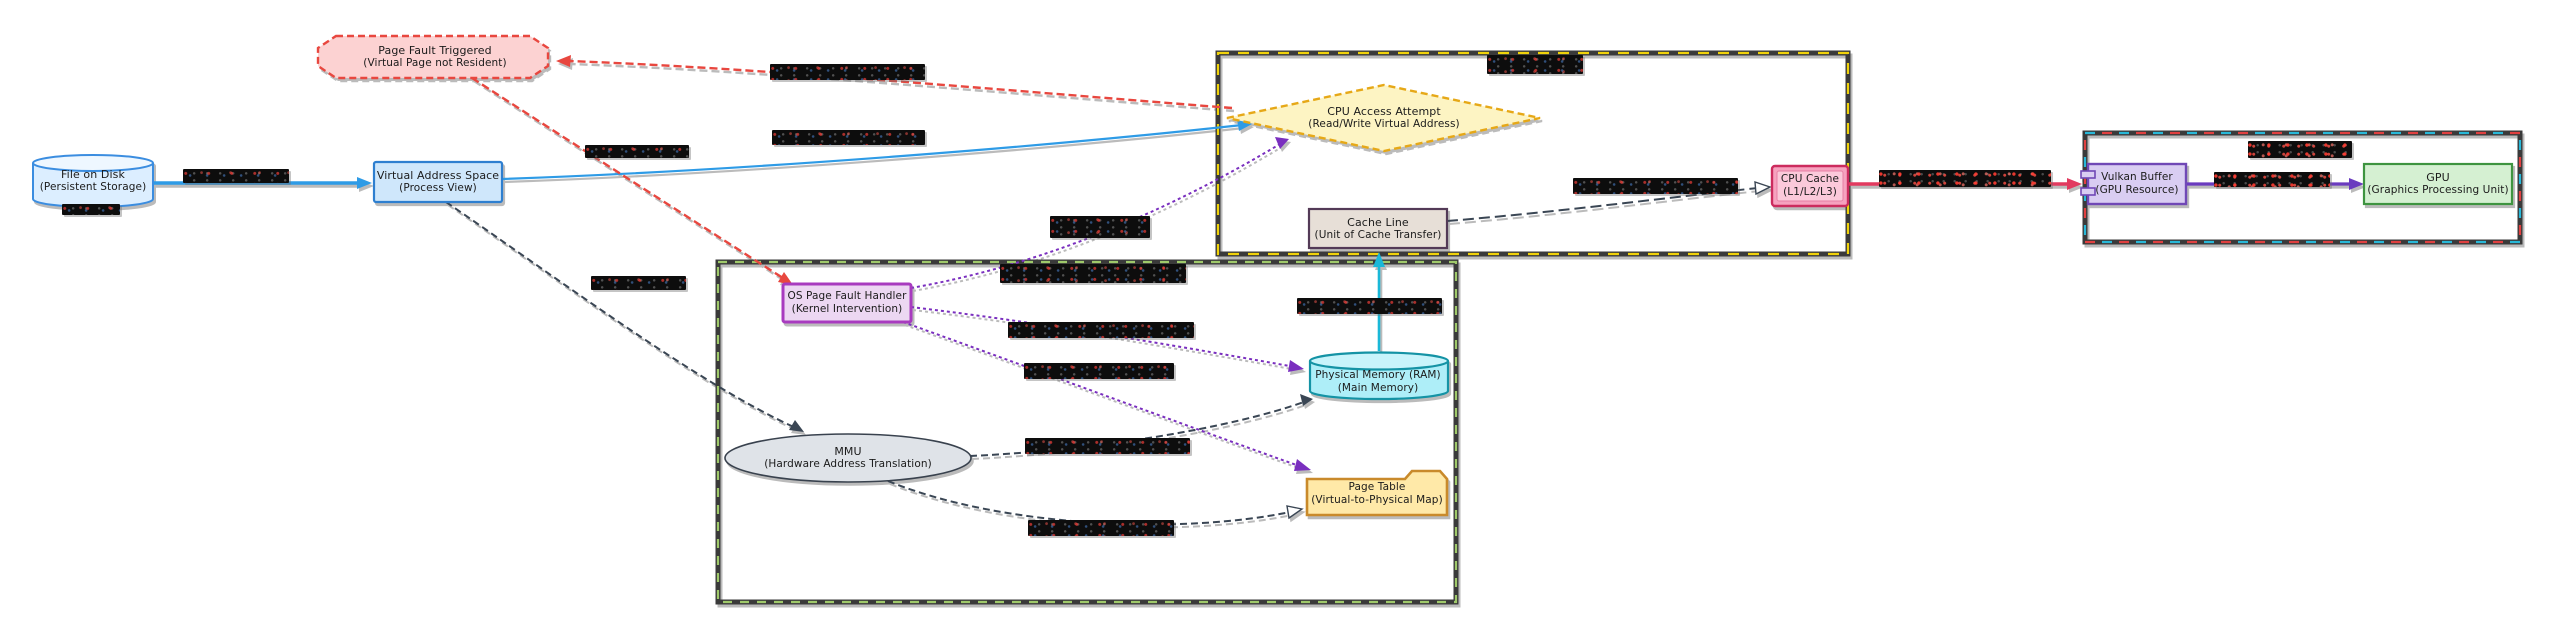  What do you see at coordinates (1655, 186) in the screenshot?
I see `garbled-edge-label-cacheline-to-cpucache` at bounding box center [1655, 186].